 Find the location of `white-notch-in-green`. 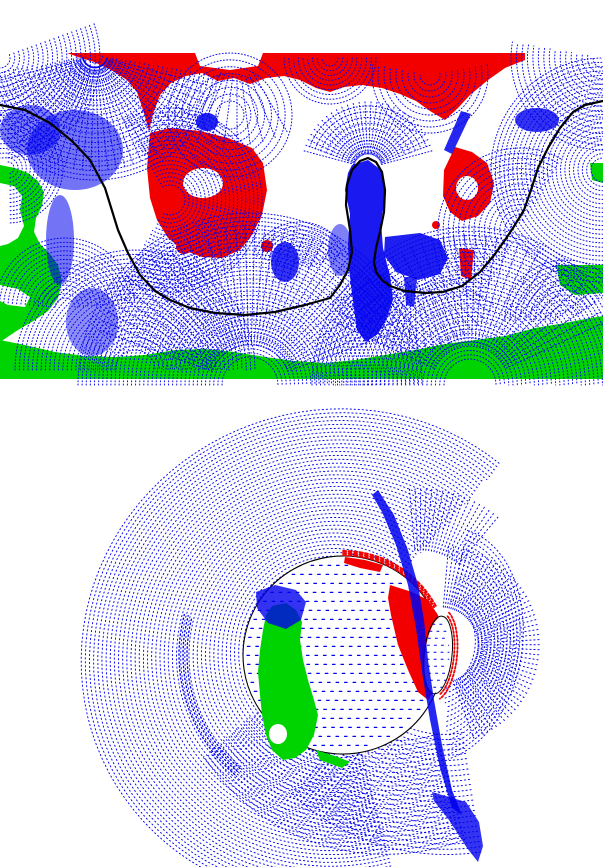

white-notch-in-green is located at coordinates (12, 214).